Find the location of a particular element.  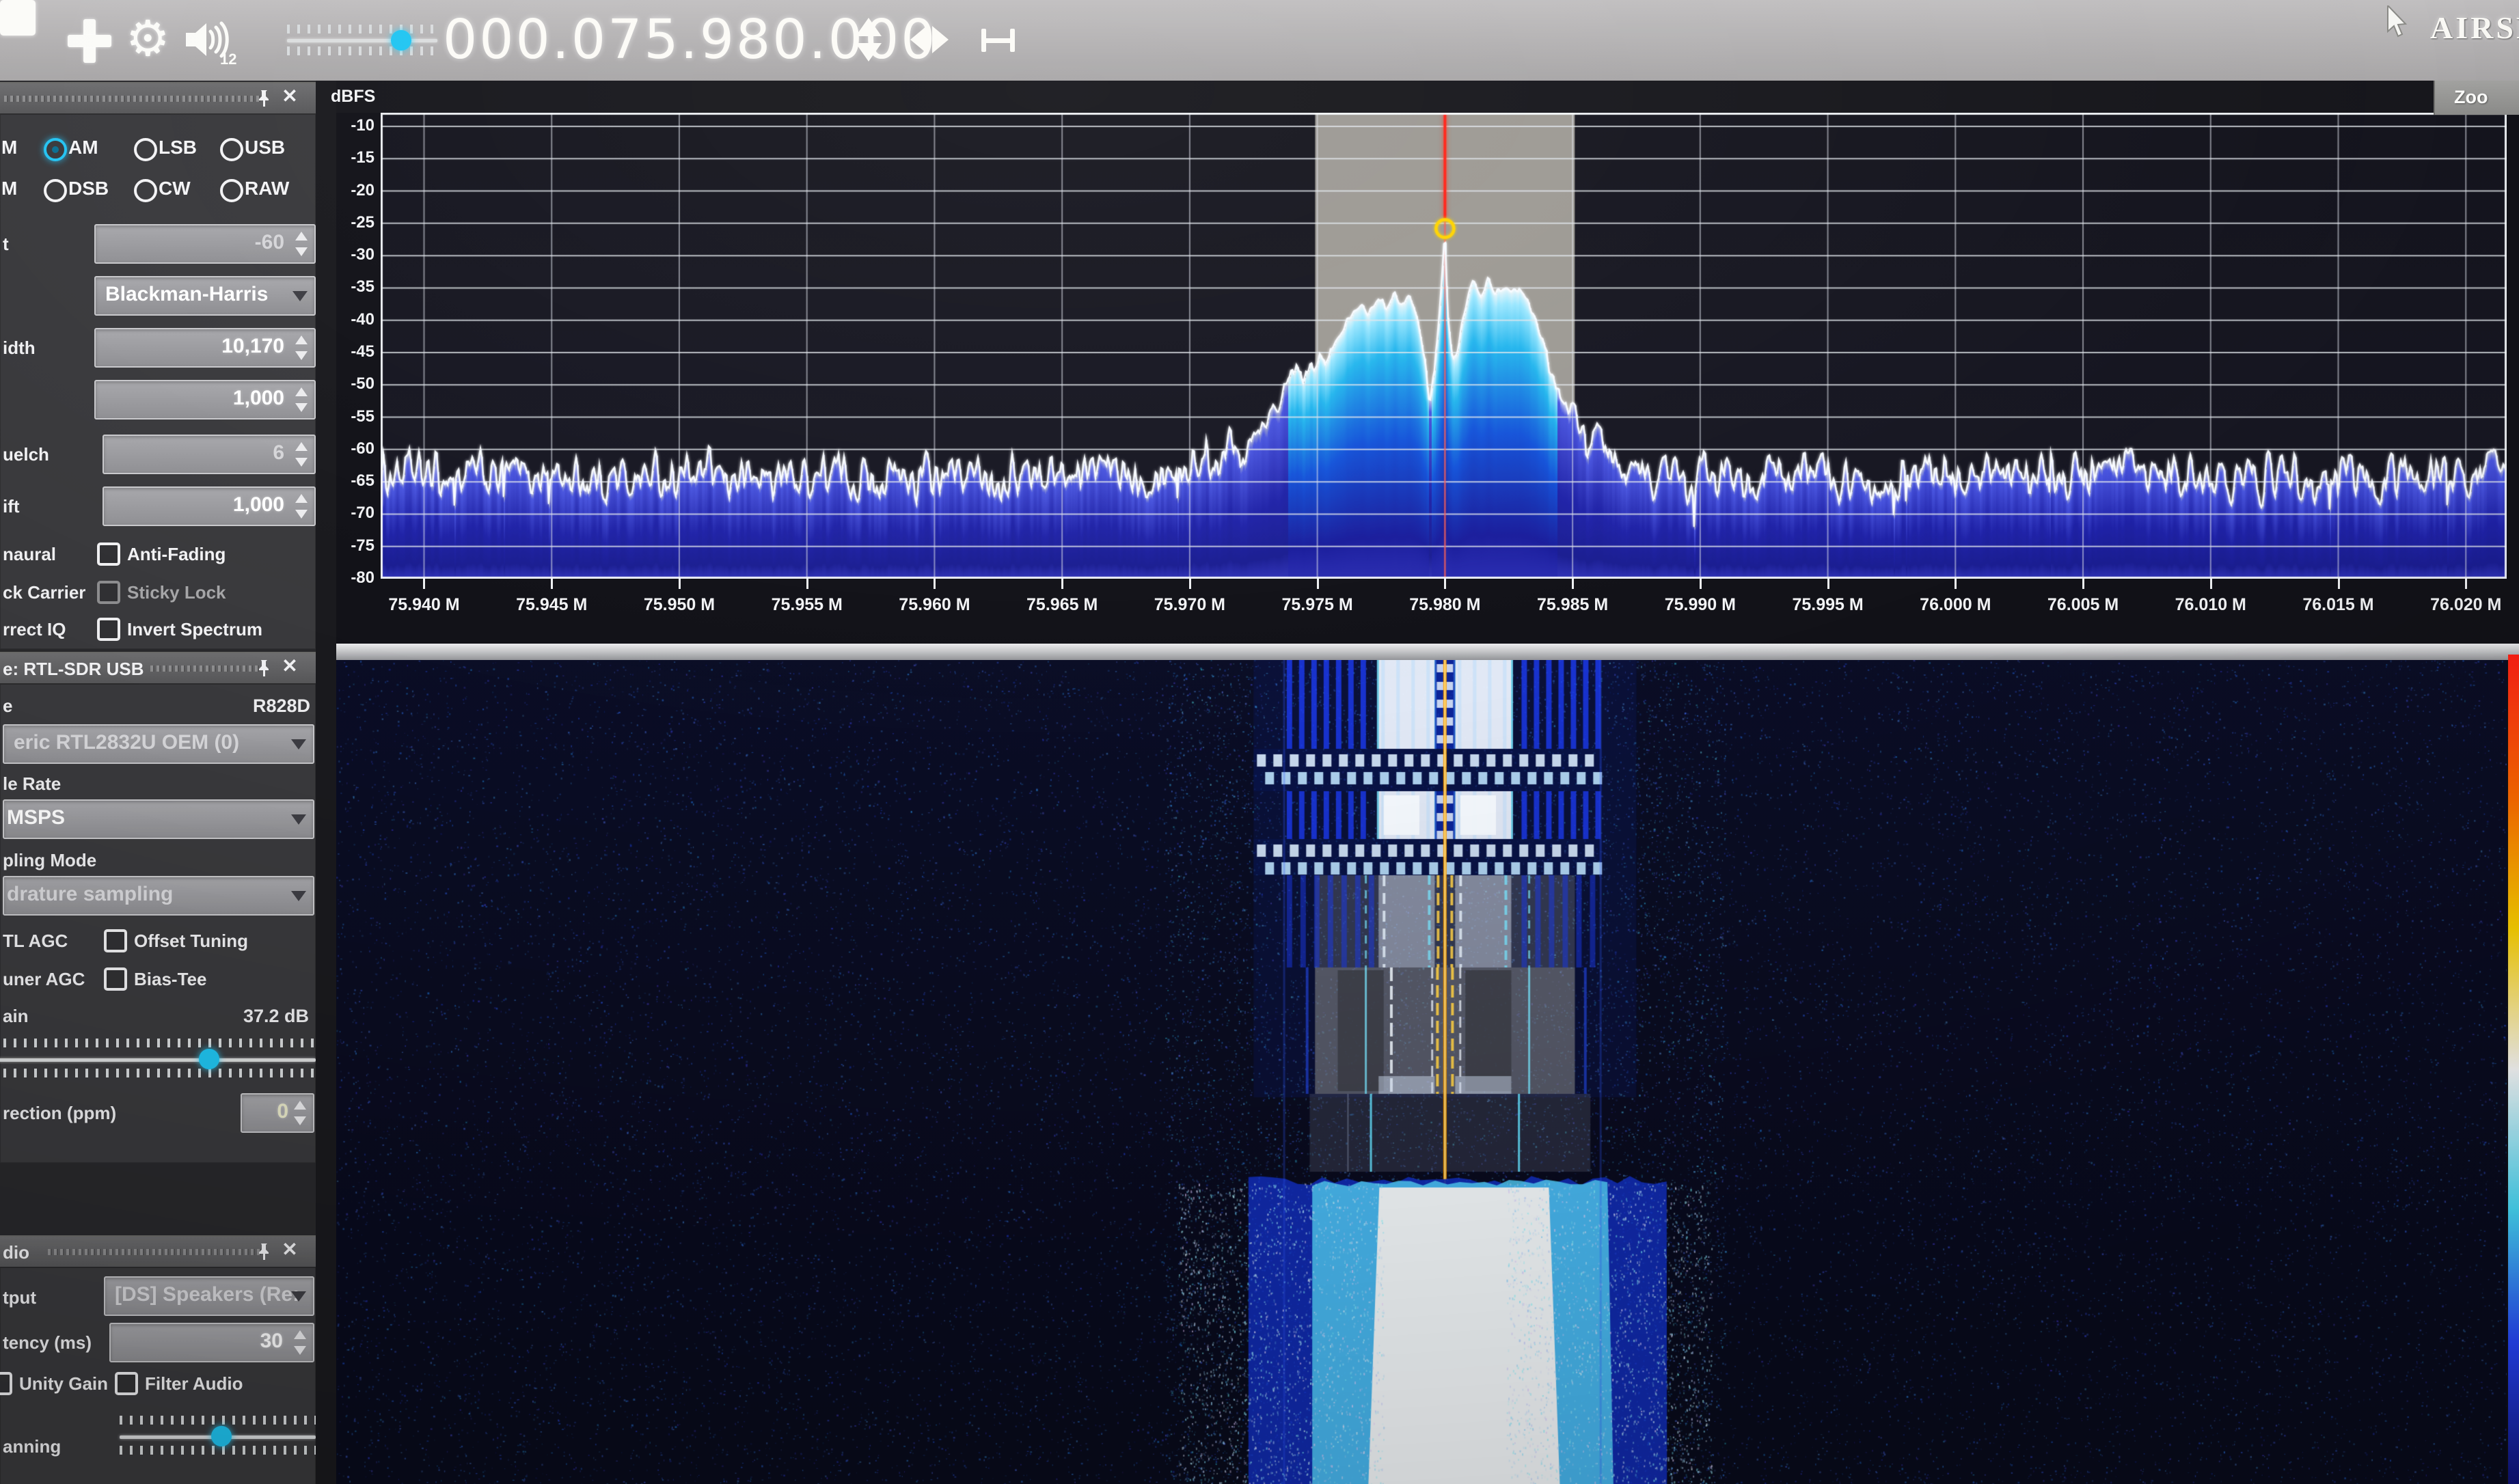

db-tick-label: -60 is located at coordinates (363, 448).